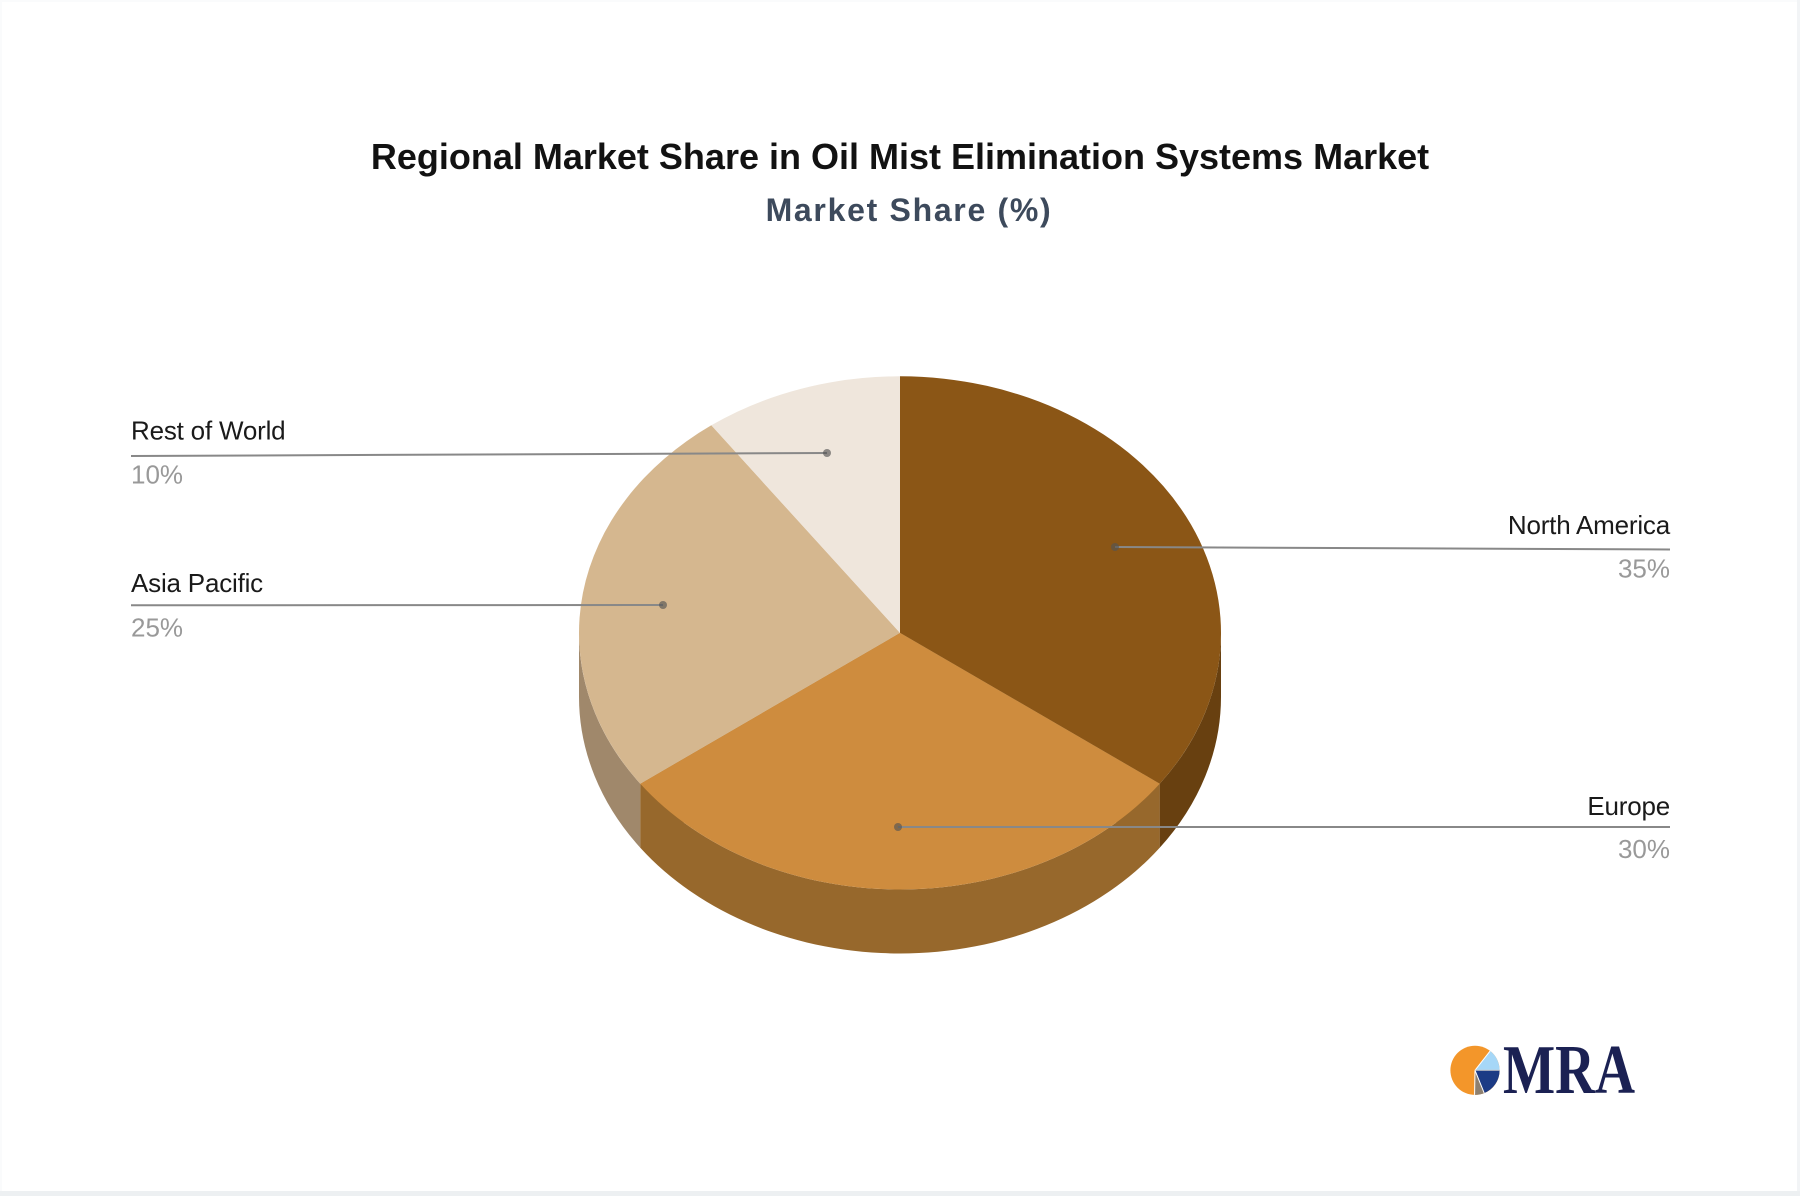  I want to click on svg-text: Market Share (%), so click(909, 210).